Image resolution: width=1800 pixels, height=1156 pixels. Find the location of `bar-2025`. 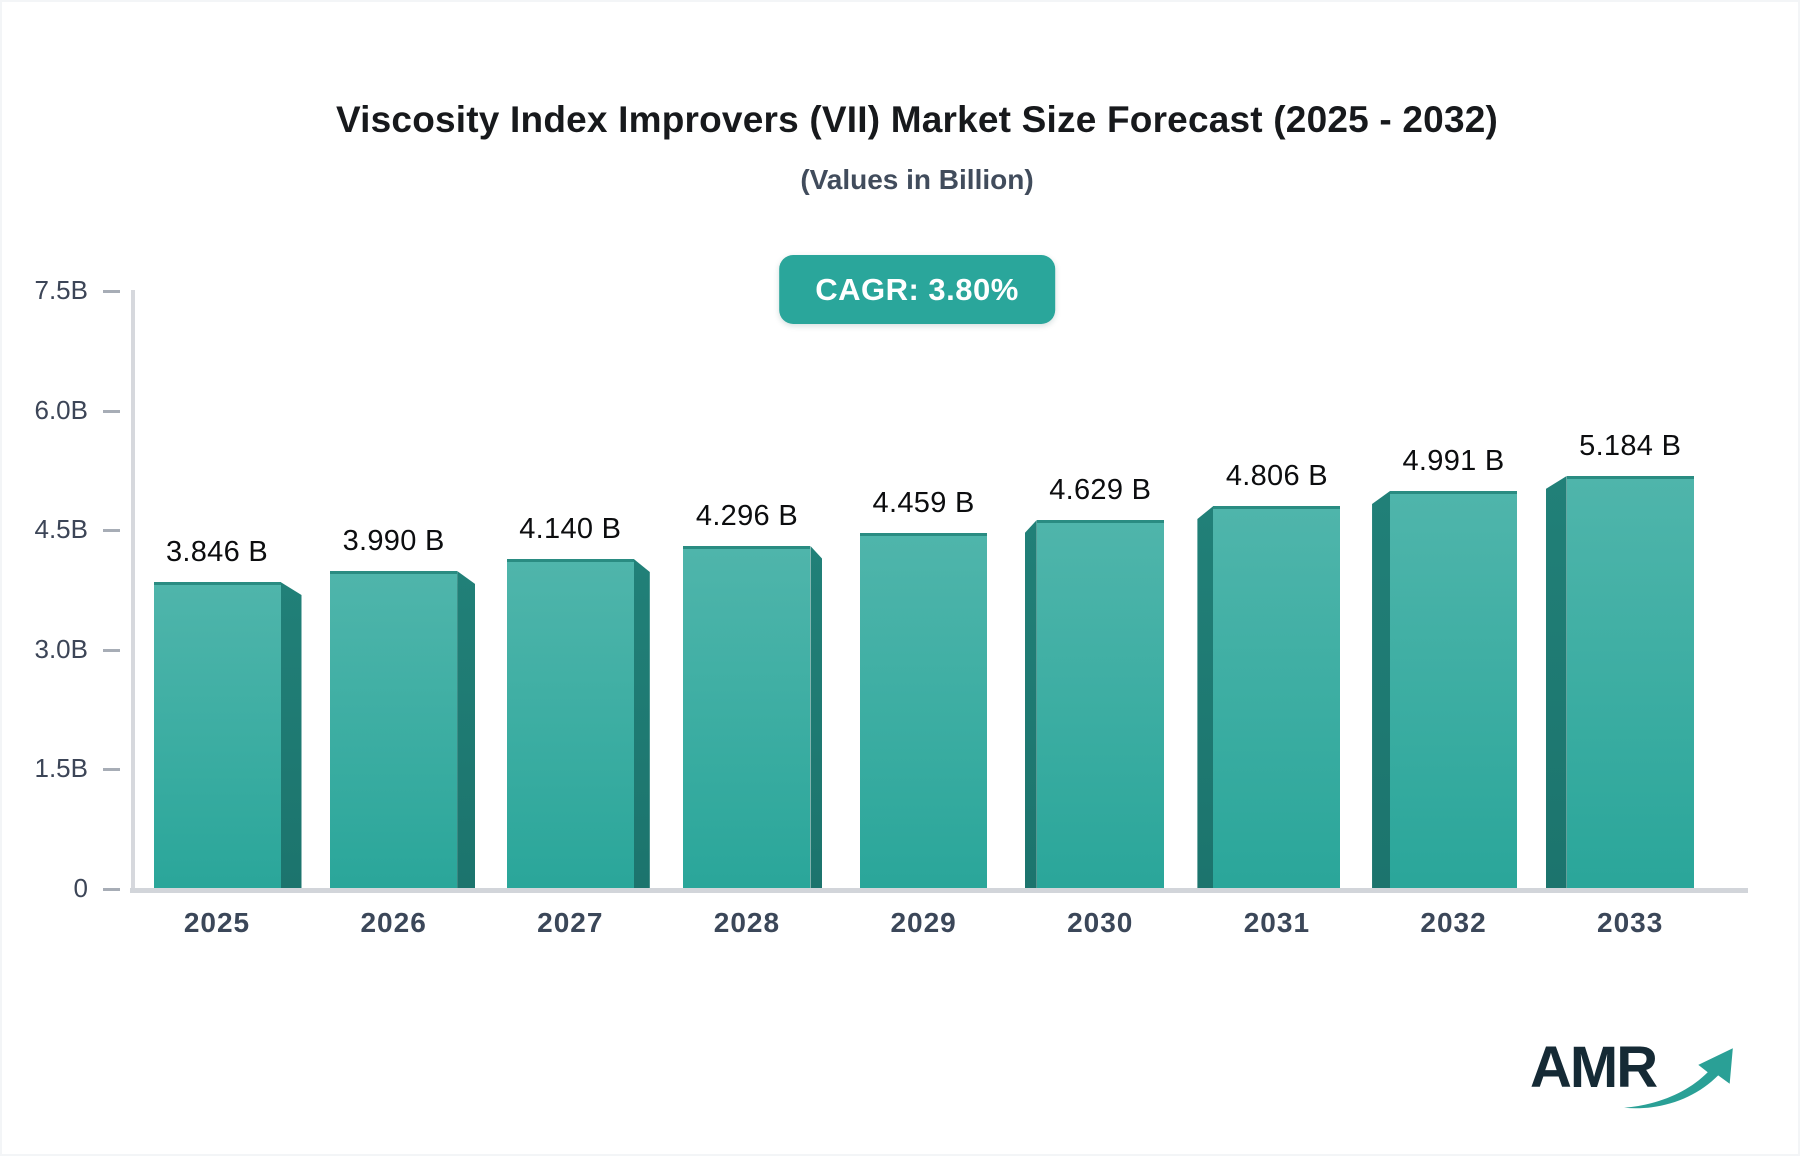

bar-2025 is located at coordinates (227, 735).